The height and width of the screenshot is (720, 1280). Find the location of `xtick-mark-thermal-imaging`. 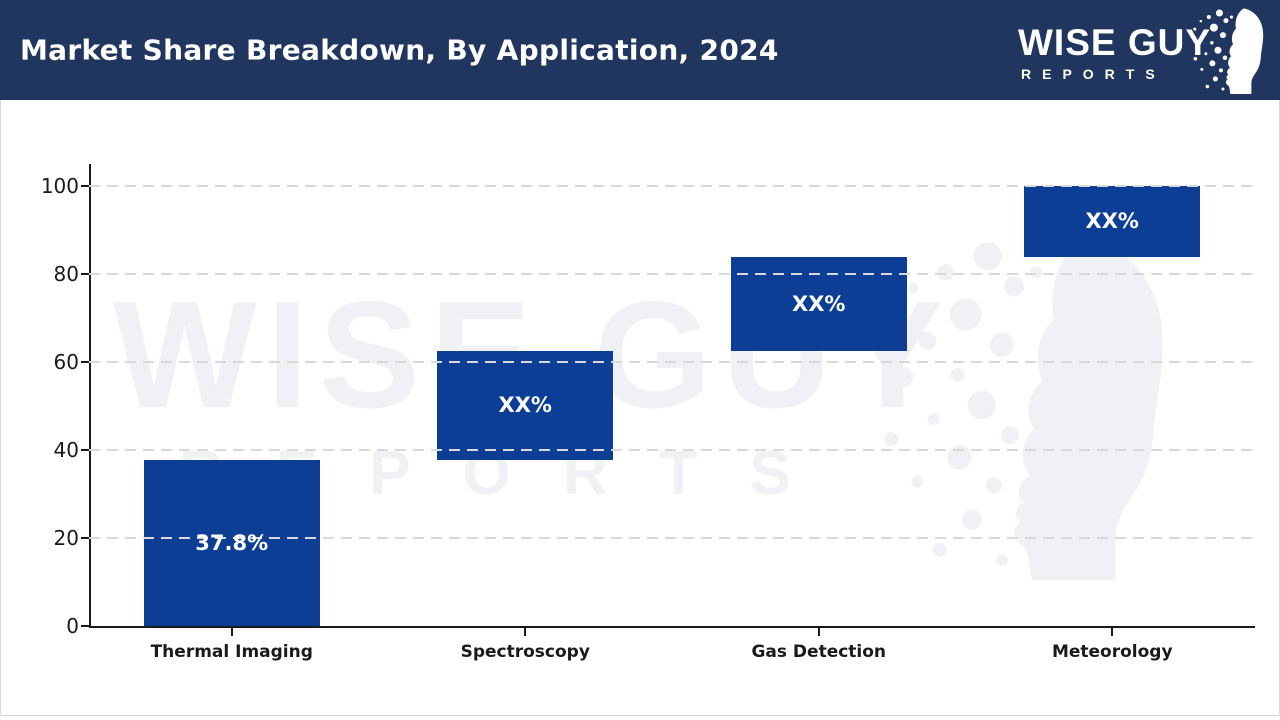

xtick-mark-thermal-imaging is located at coordinates (231, 632).